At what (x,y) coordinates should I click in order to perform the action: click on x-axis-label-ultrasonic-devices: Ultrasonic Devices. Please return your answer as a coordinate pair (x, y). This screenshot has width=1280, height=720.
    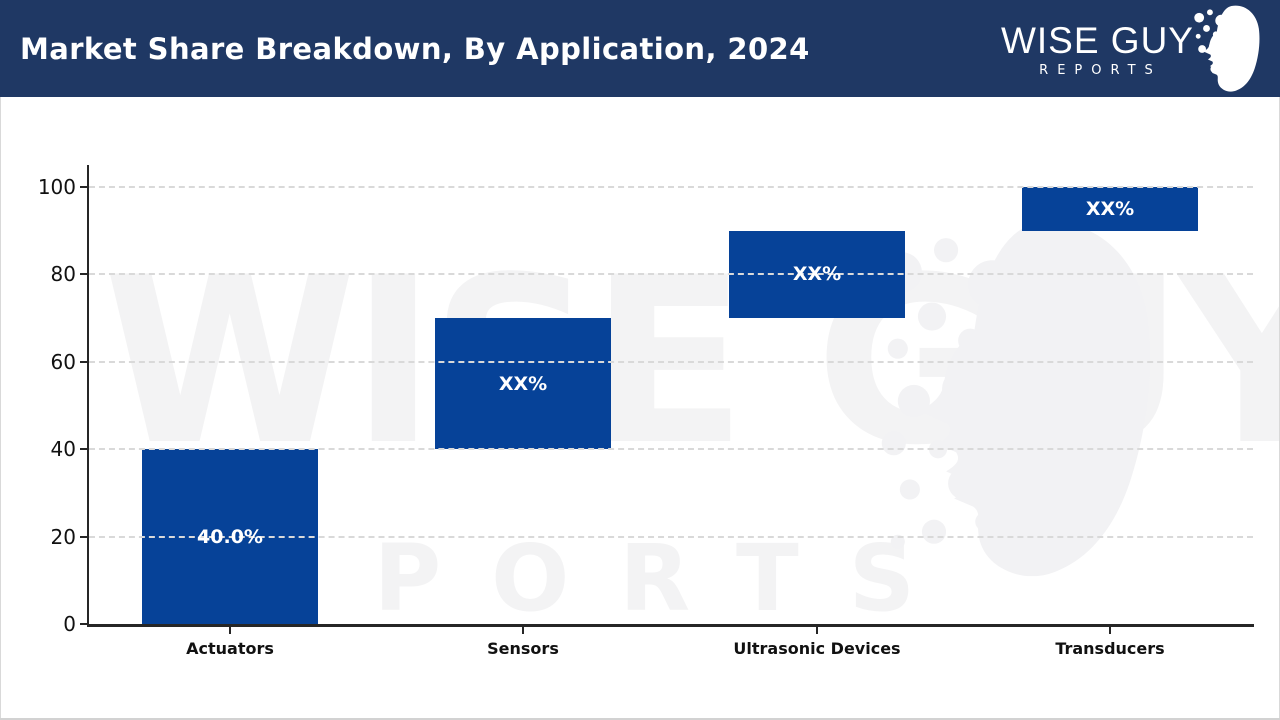
    Looking at the image, I should click on (817, 648).